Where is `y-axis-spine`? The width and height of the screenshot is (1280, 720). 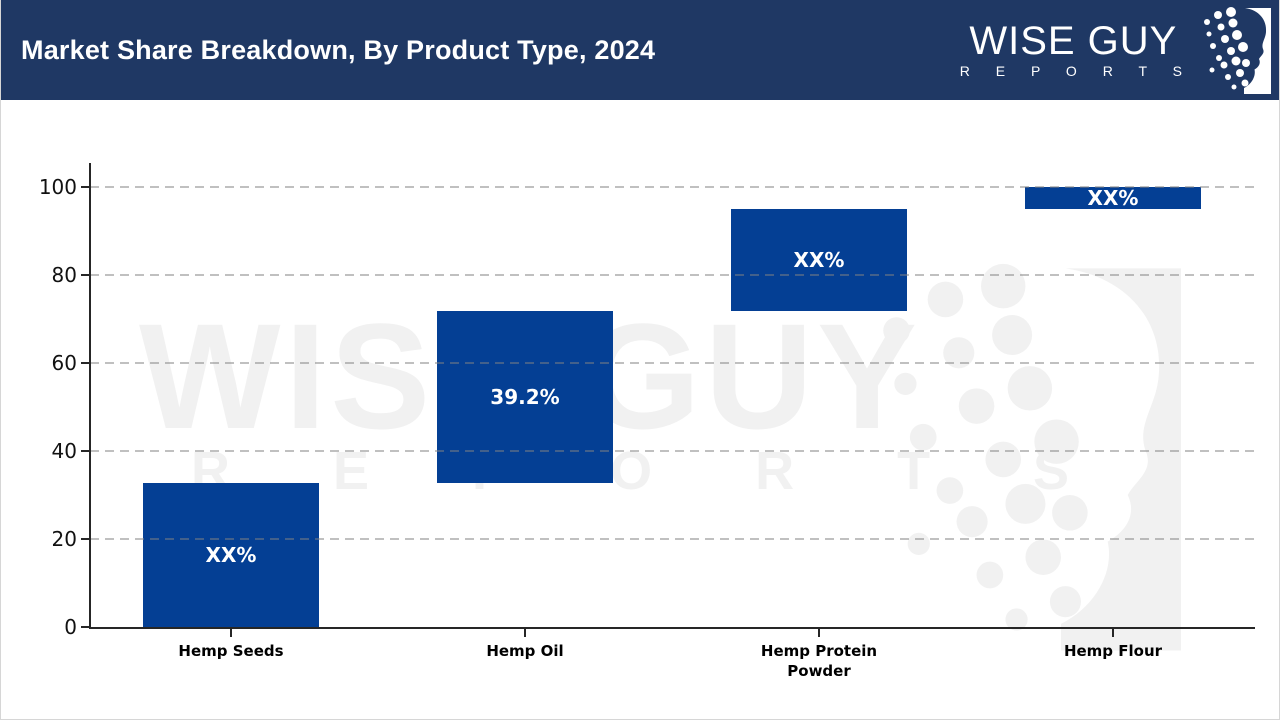
y-axis-spine is located at coordinates (90, 396).